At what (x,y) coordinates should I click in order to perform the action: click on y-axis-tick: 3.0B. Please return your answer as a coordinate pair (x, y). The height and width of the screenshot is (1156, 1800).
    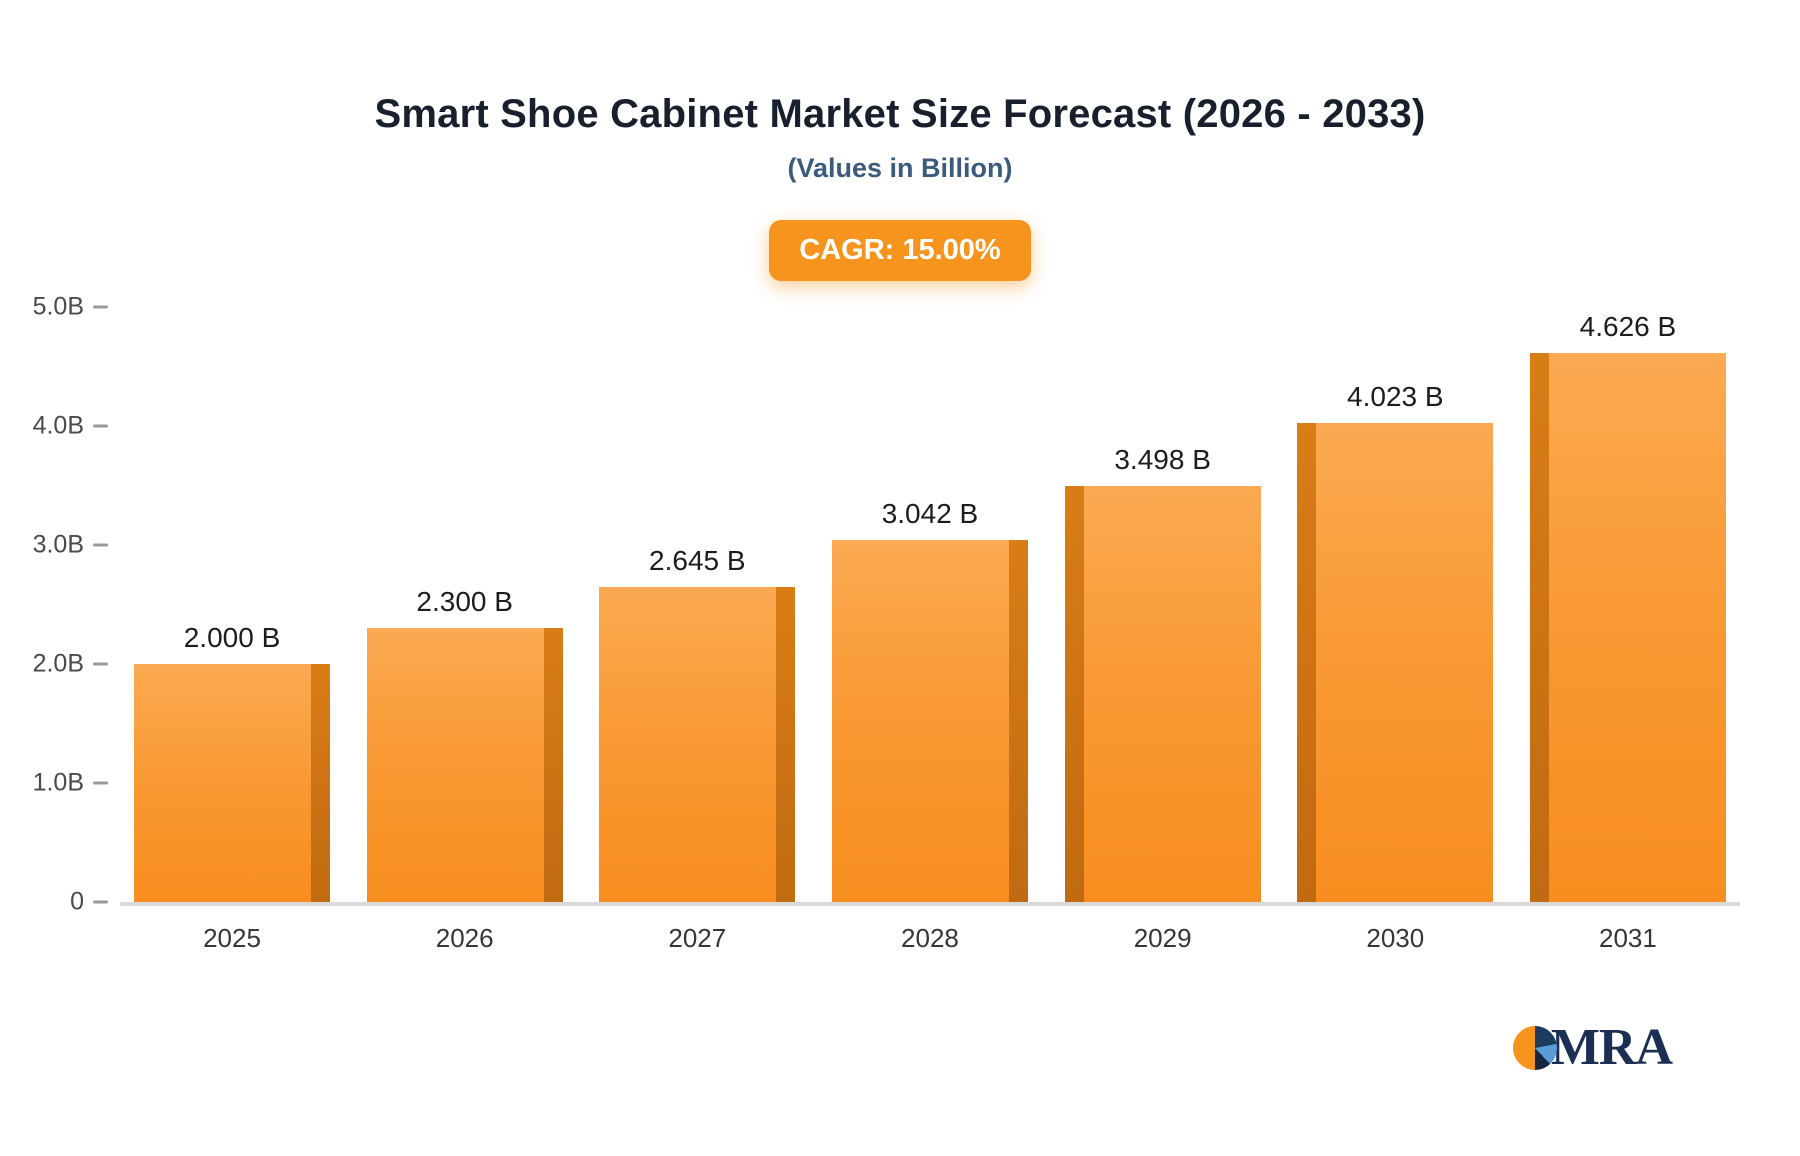
    Looking at the image, I should click on (54, 545).